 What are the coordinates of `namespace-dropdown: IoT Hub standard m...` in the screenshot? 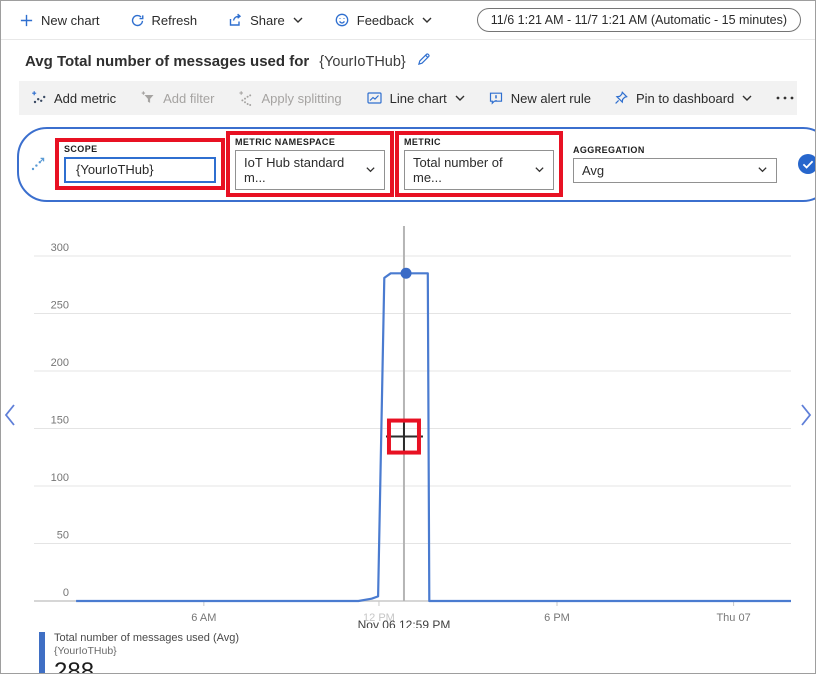 It's located at (310, 170).